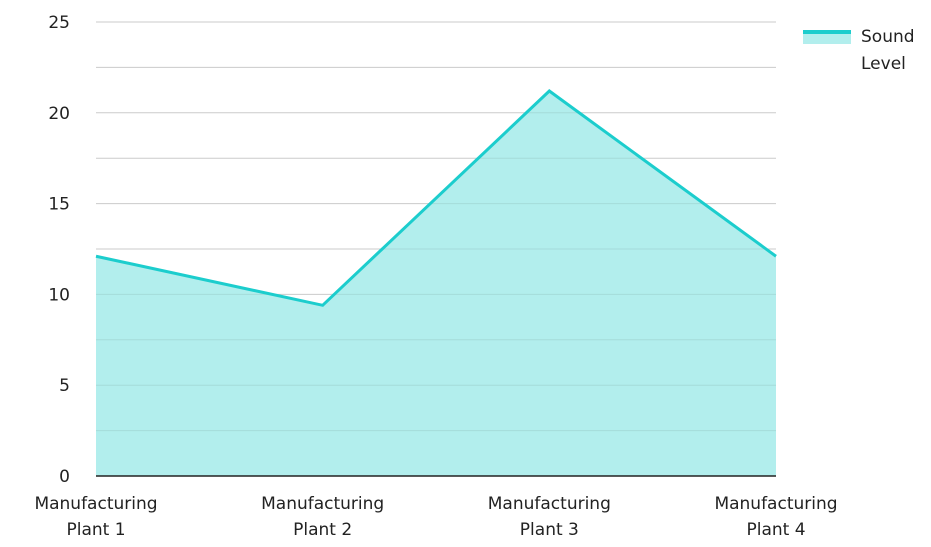 This screenshot has height=547, width=931. I want to click on y-tick-label: 0, so click(64, 477).